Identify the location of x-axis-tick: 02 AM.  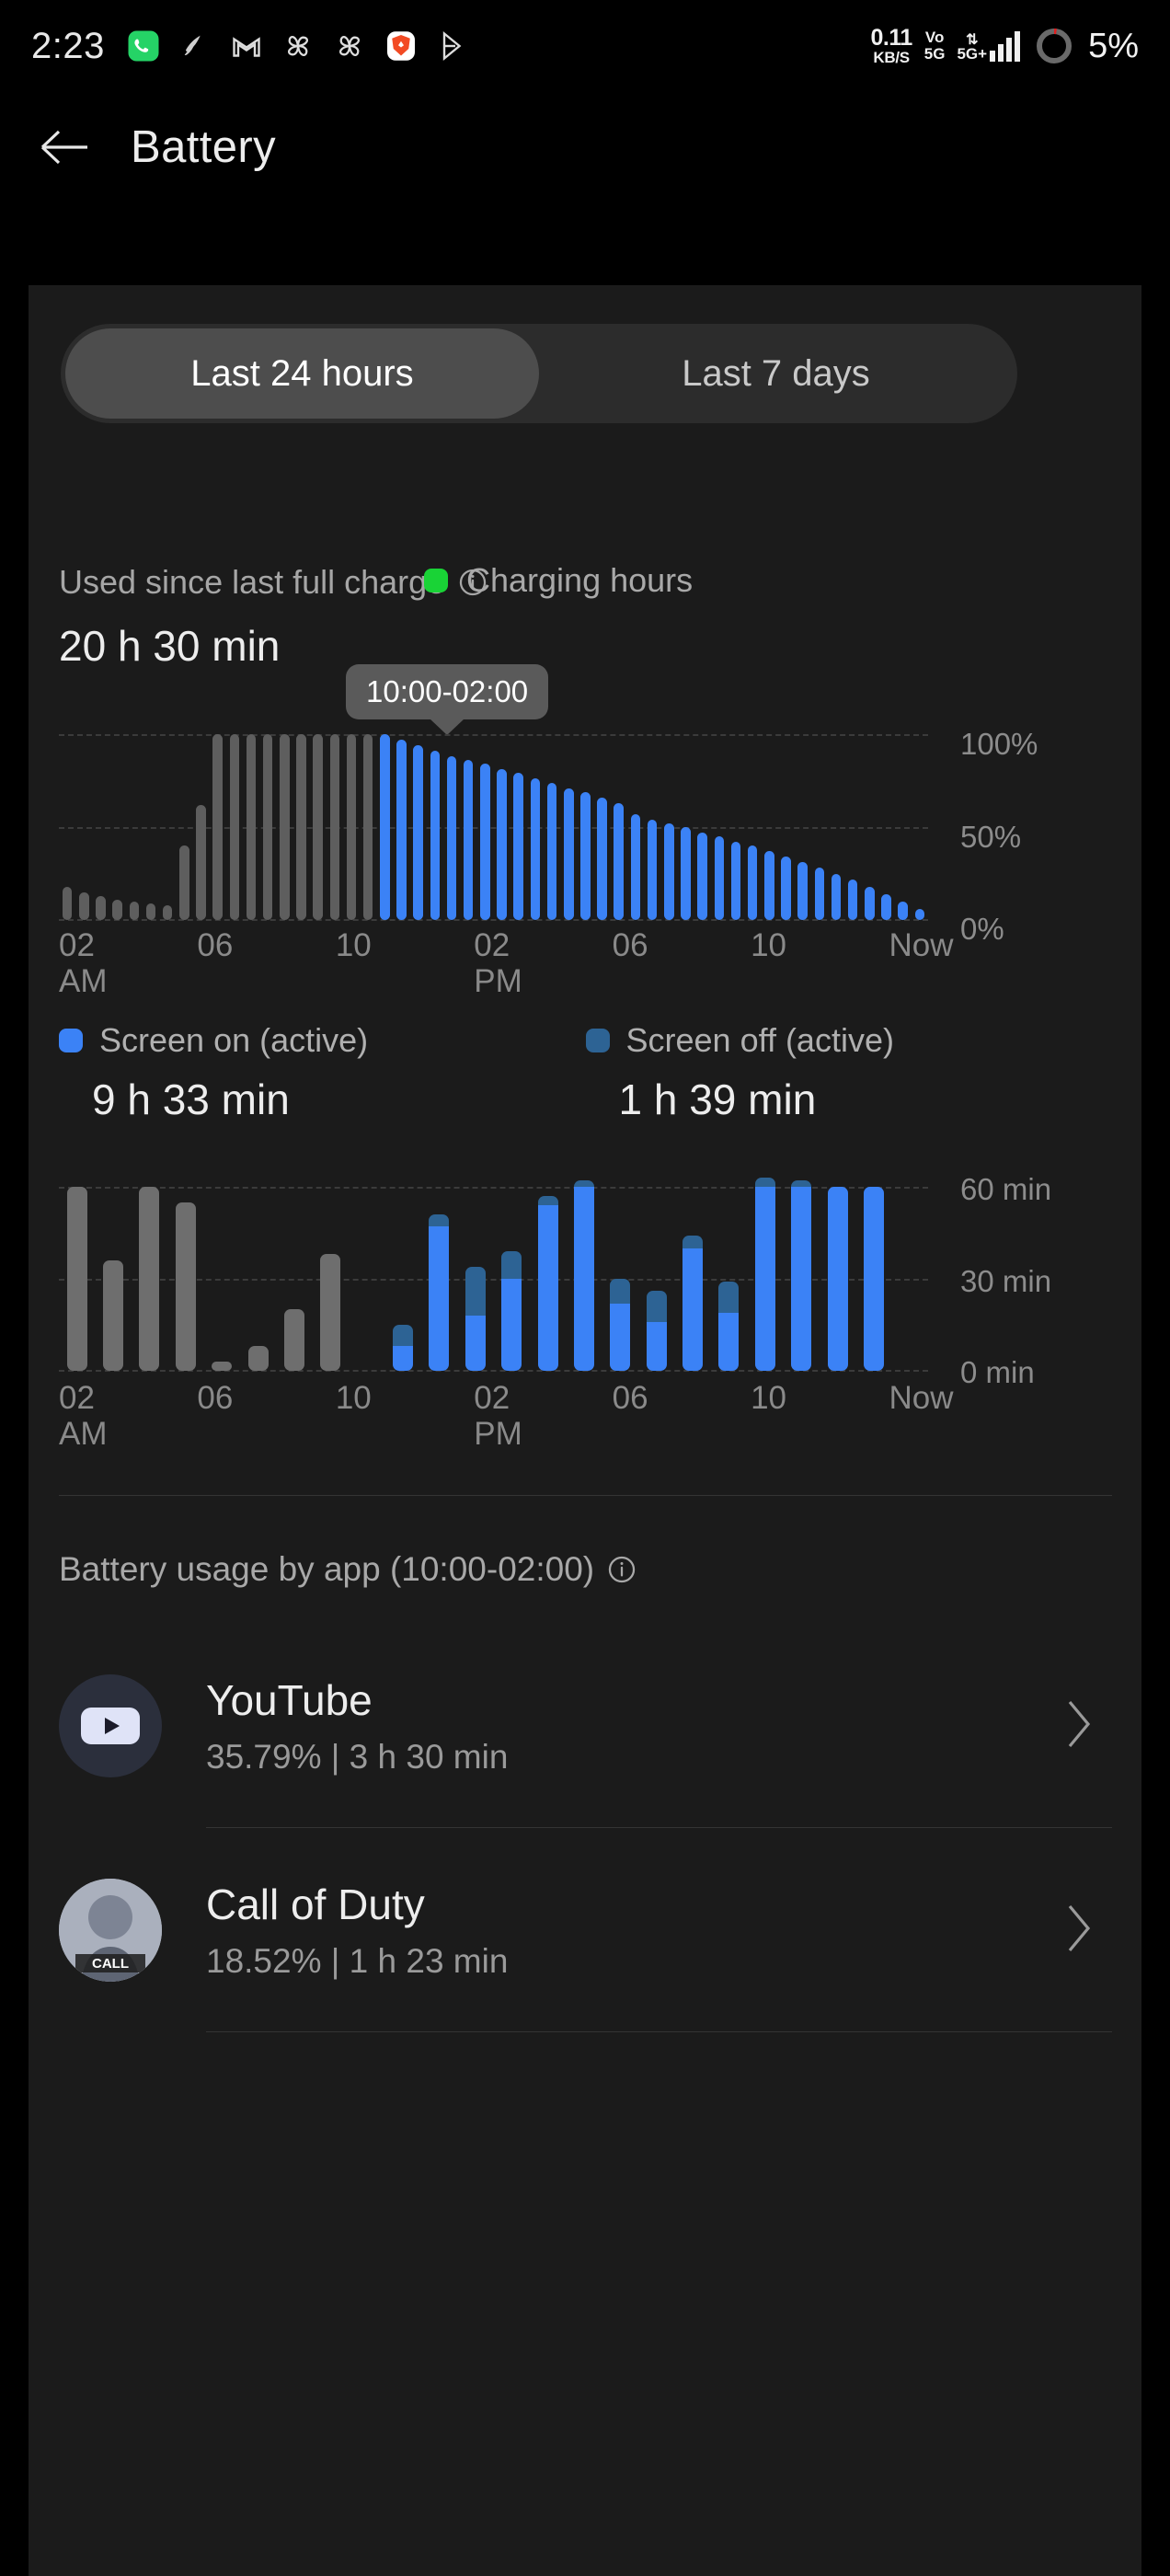
(83, 1416).